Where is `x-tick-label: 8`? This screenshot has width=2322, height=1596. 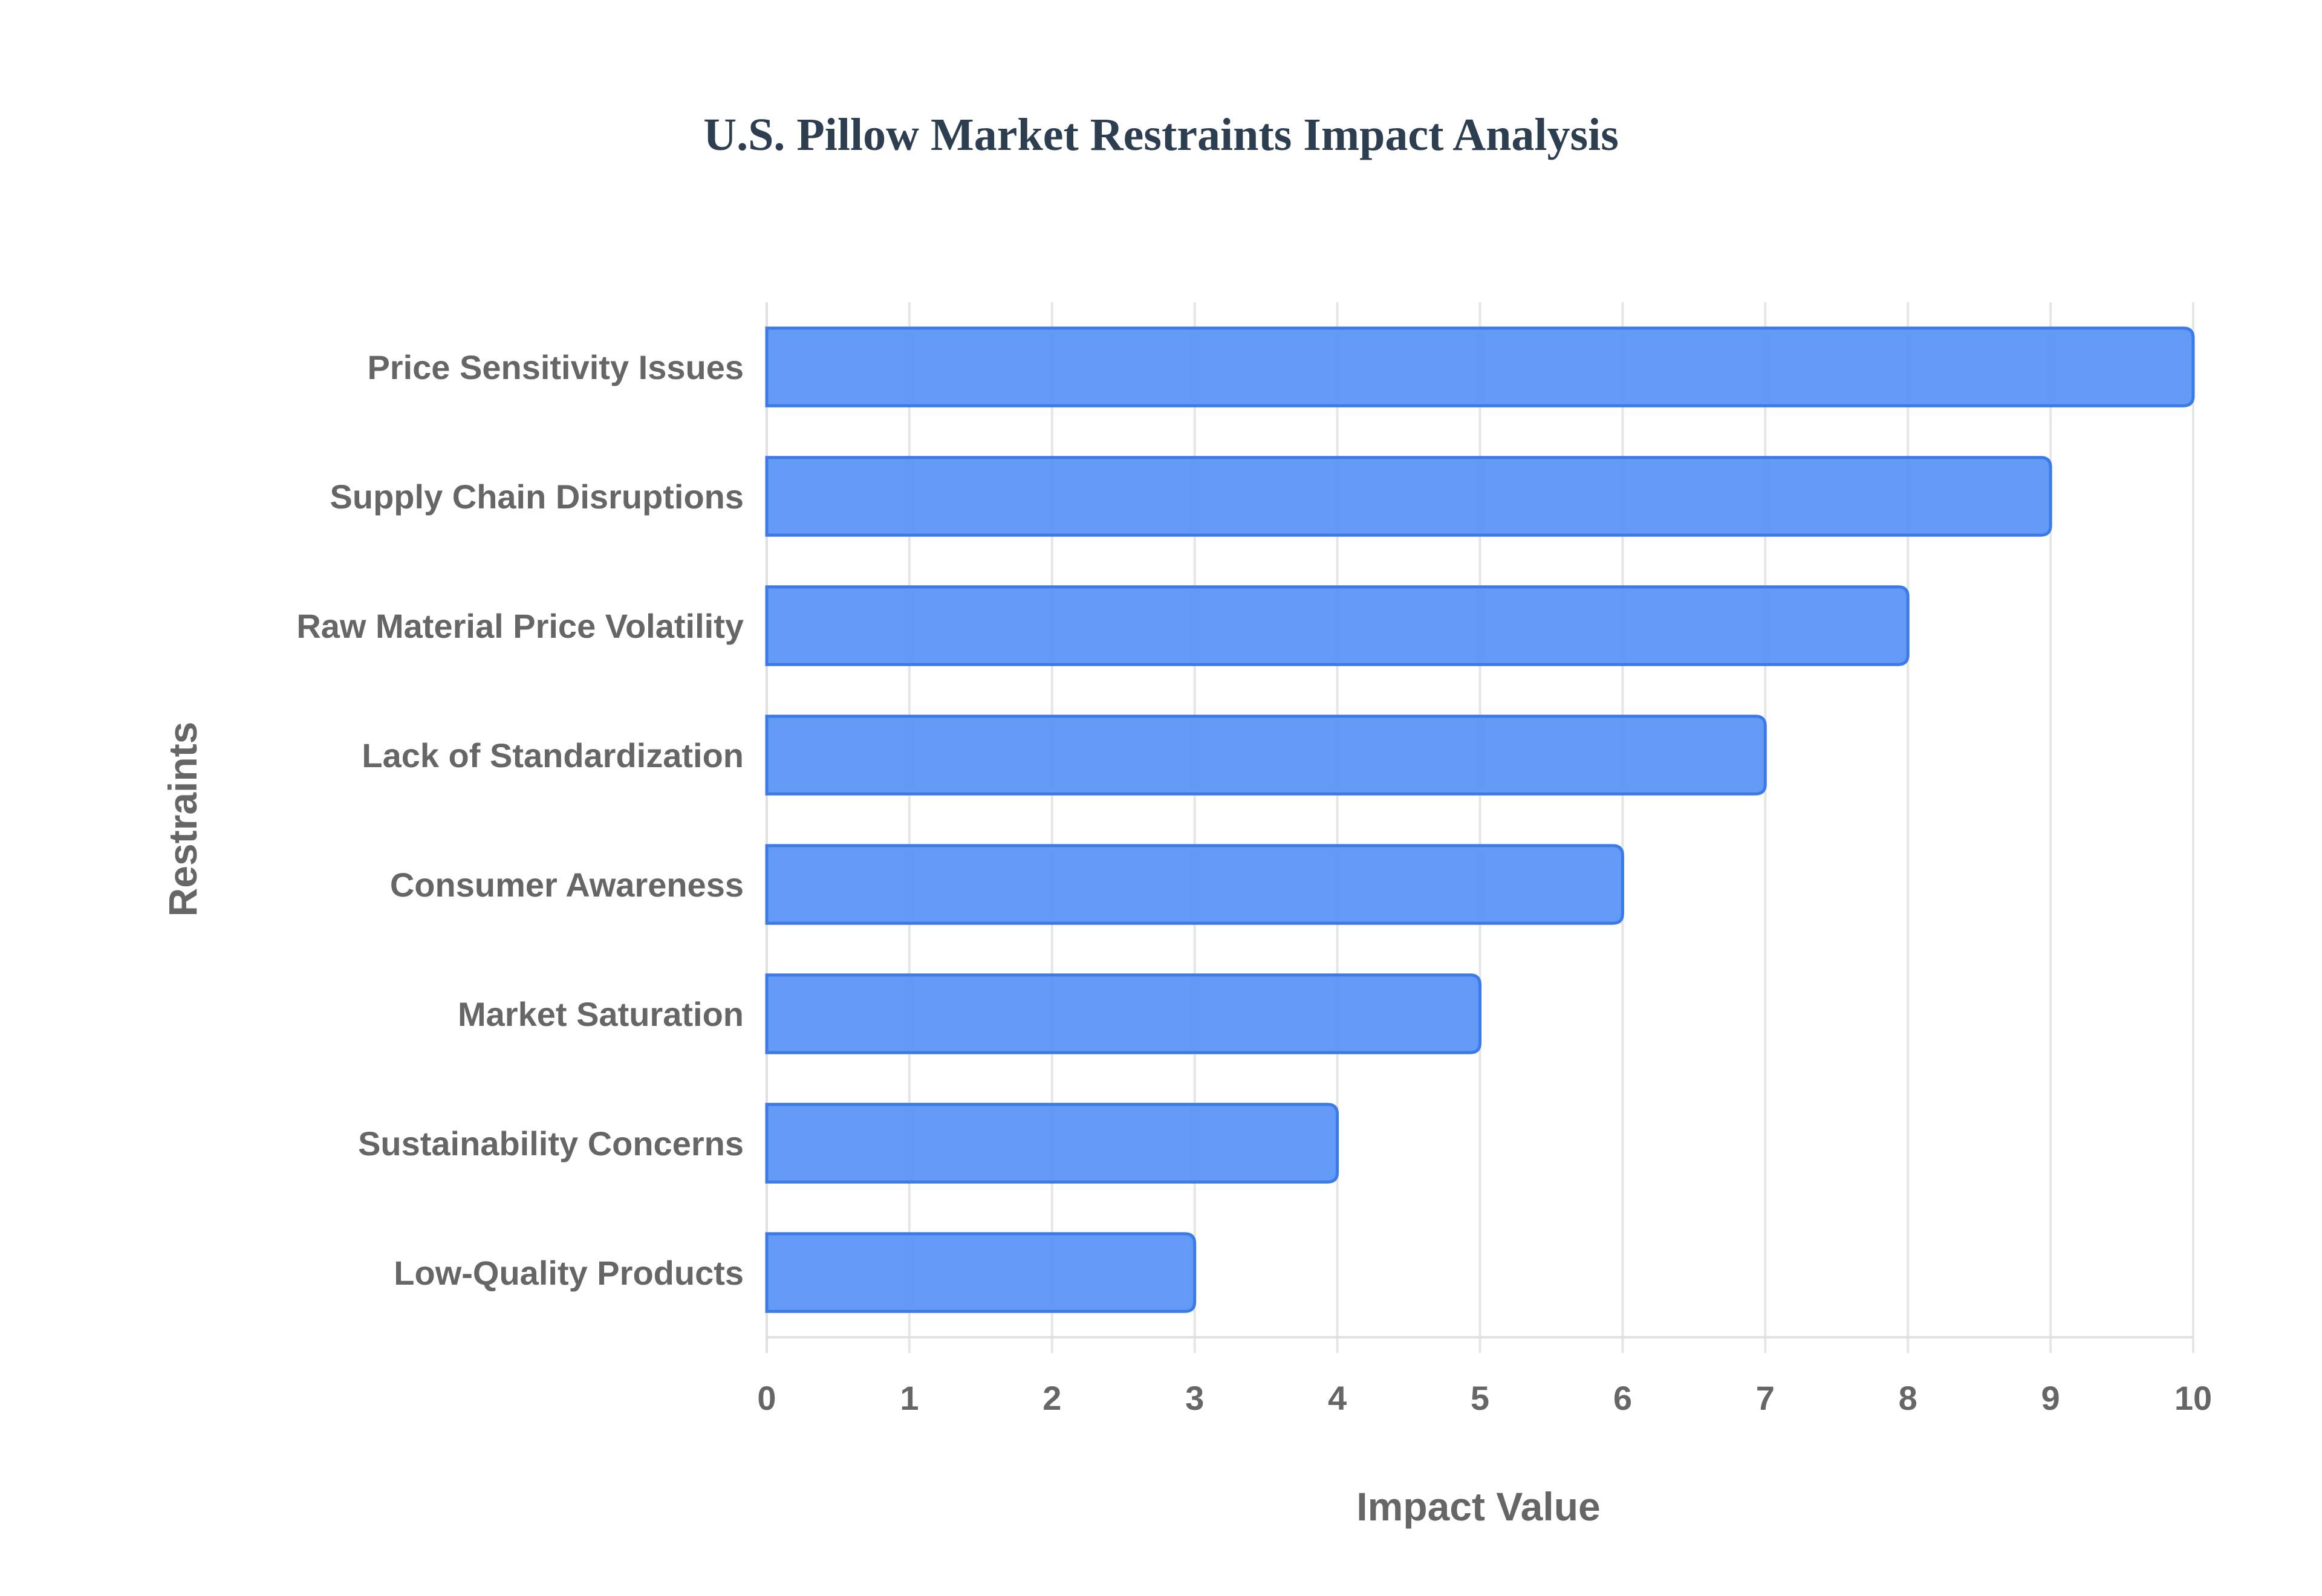
x-tick-label: 8 is located at coordinates (1908, 1398).